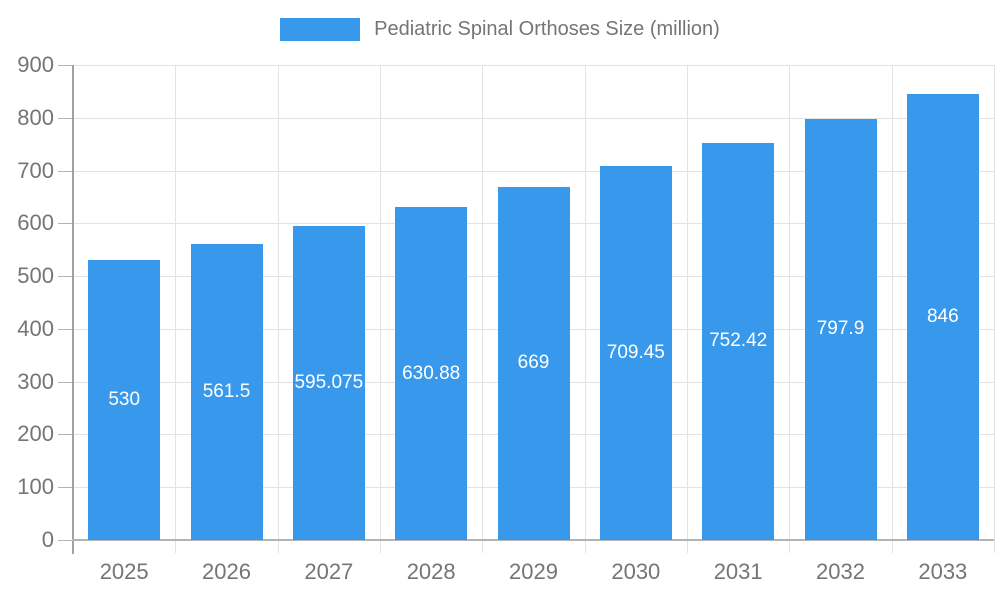  What do you see at coordinates (738, 571) in the screenshot?
I see `x-tick-label: 2031` at bounding box center [738, 571].